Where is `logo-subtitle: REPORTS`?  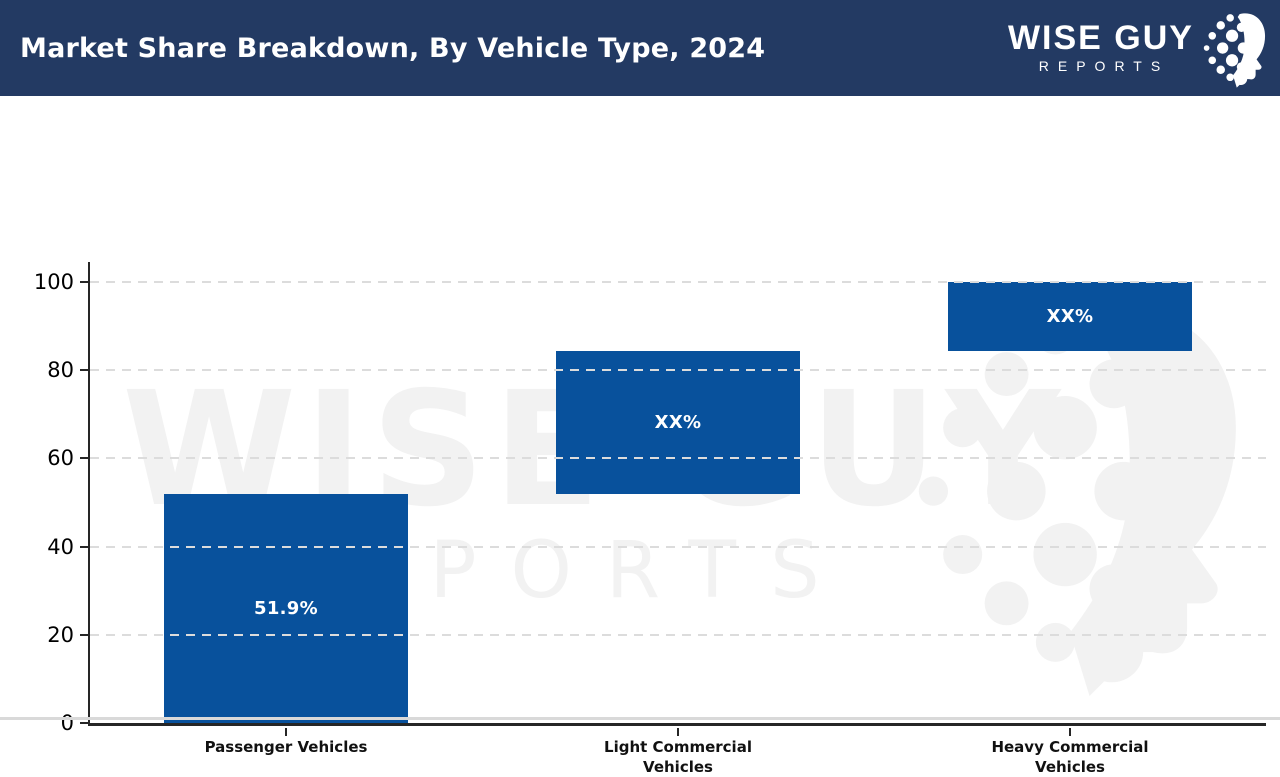 logo-subtitle: REPORTS is located at coordinates (1104, 66).